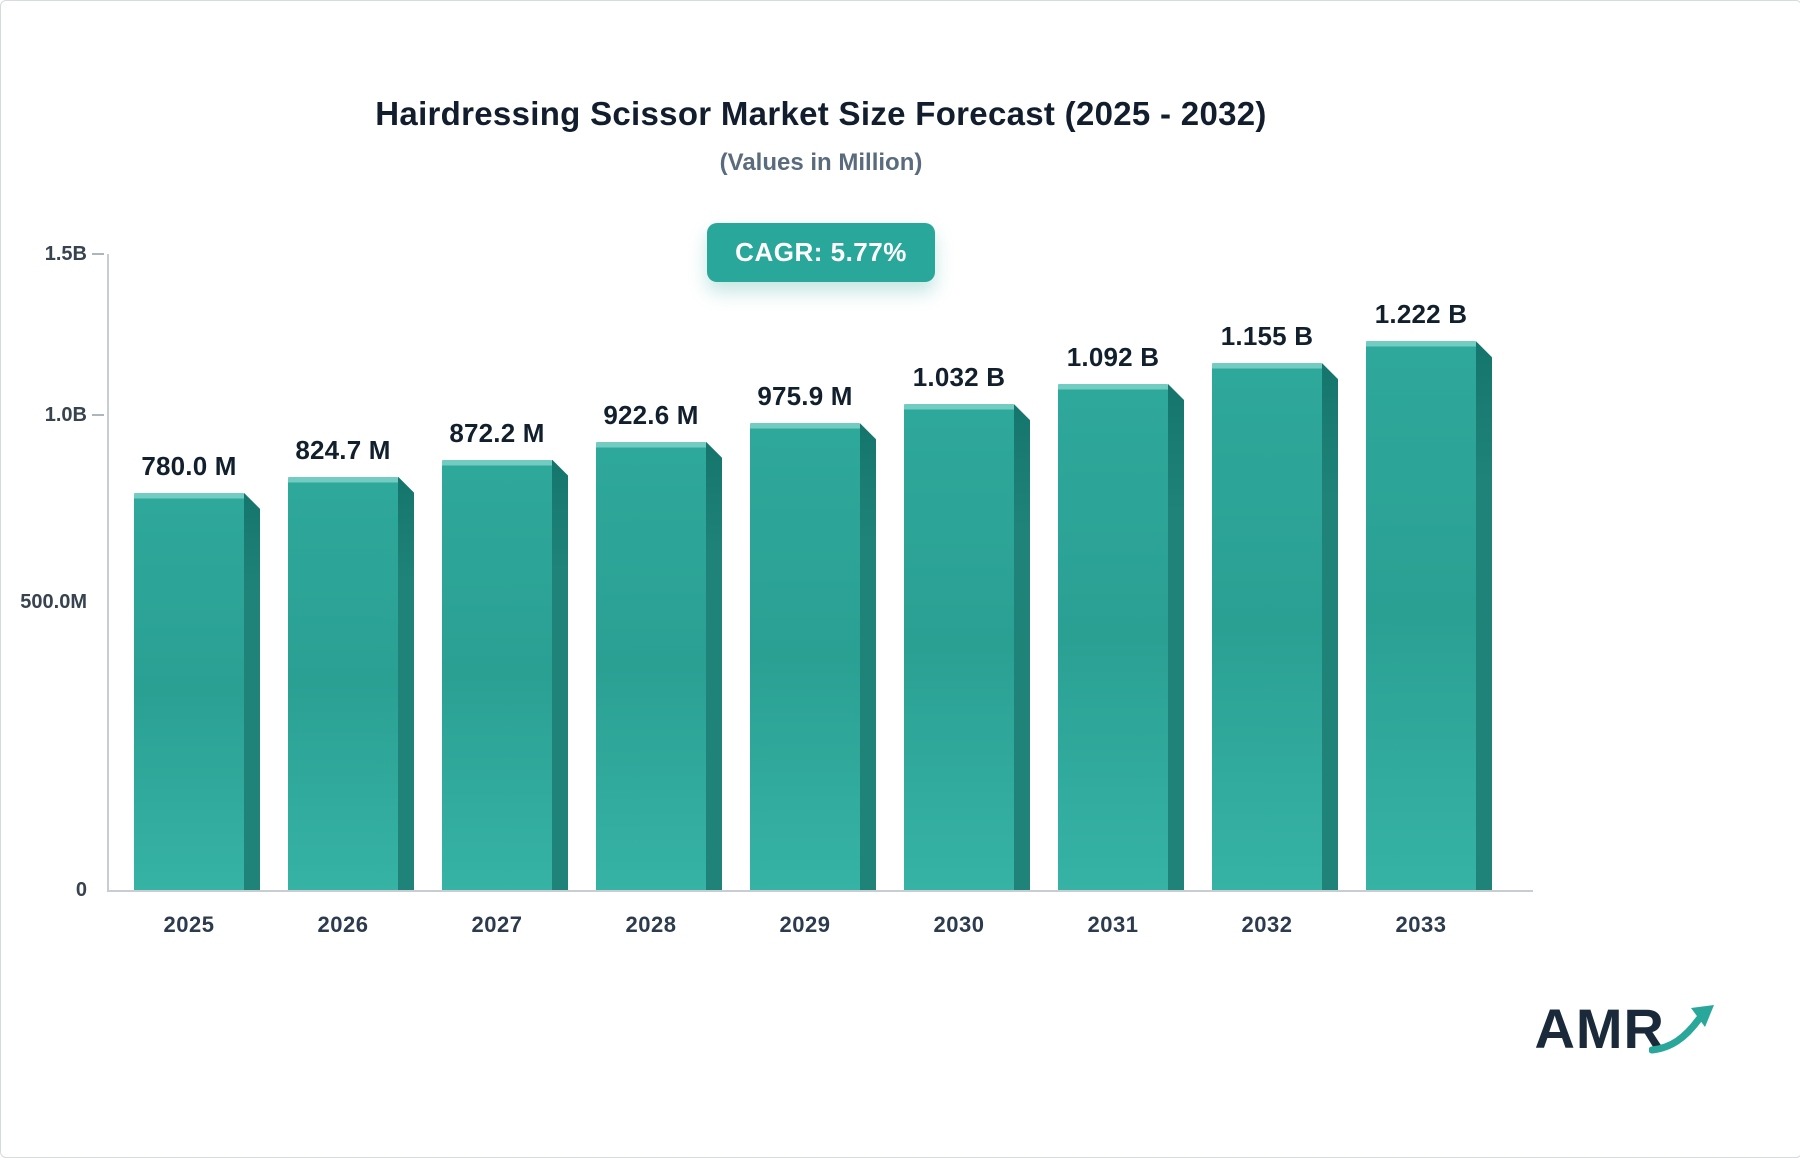  Describe the element at coordinates (497, 924) in the screenshot. I see `x-axis-tick-label: 2027` at that location.